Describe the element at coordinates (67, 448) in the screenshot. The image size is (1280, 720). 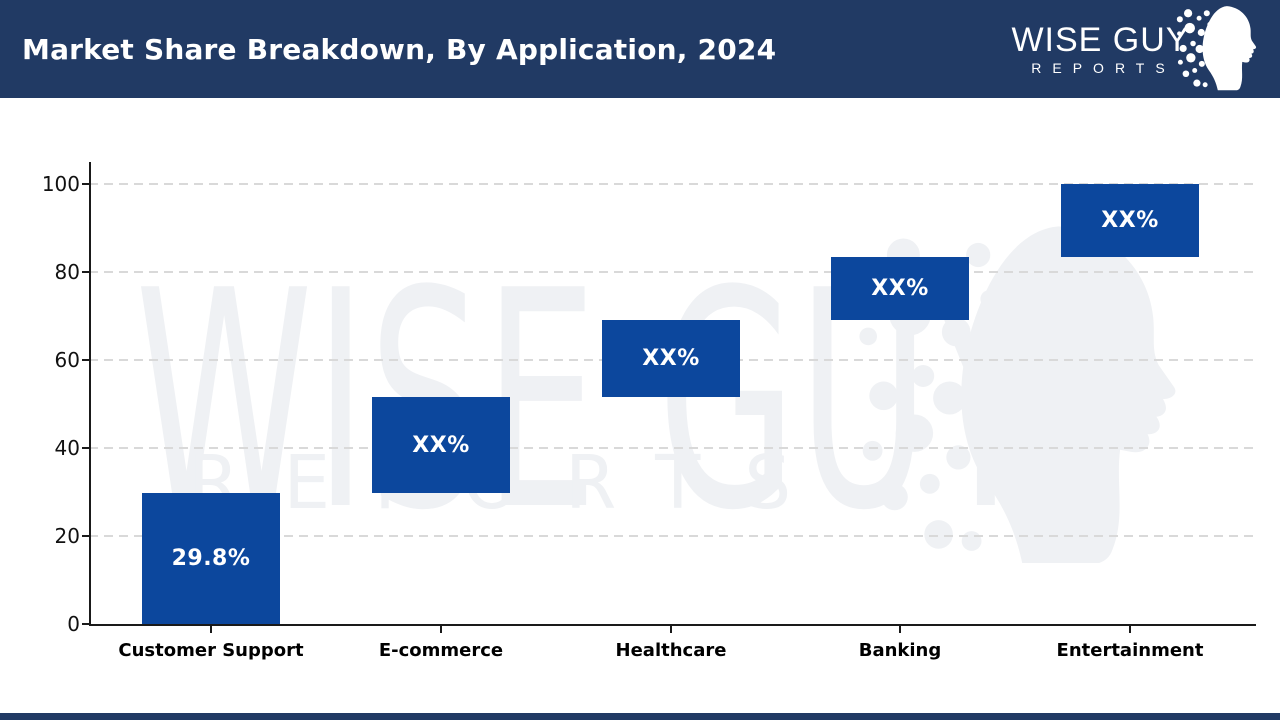
I see `y-tick-label: 40` at that location.